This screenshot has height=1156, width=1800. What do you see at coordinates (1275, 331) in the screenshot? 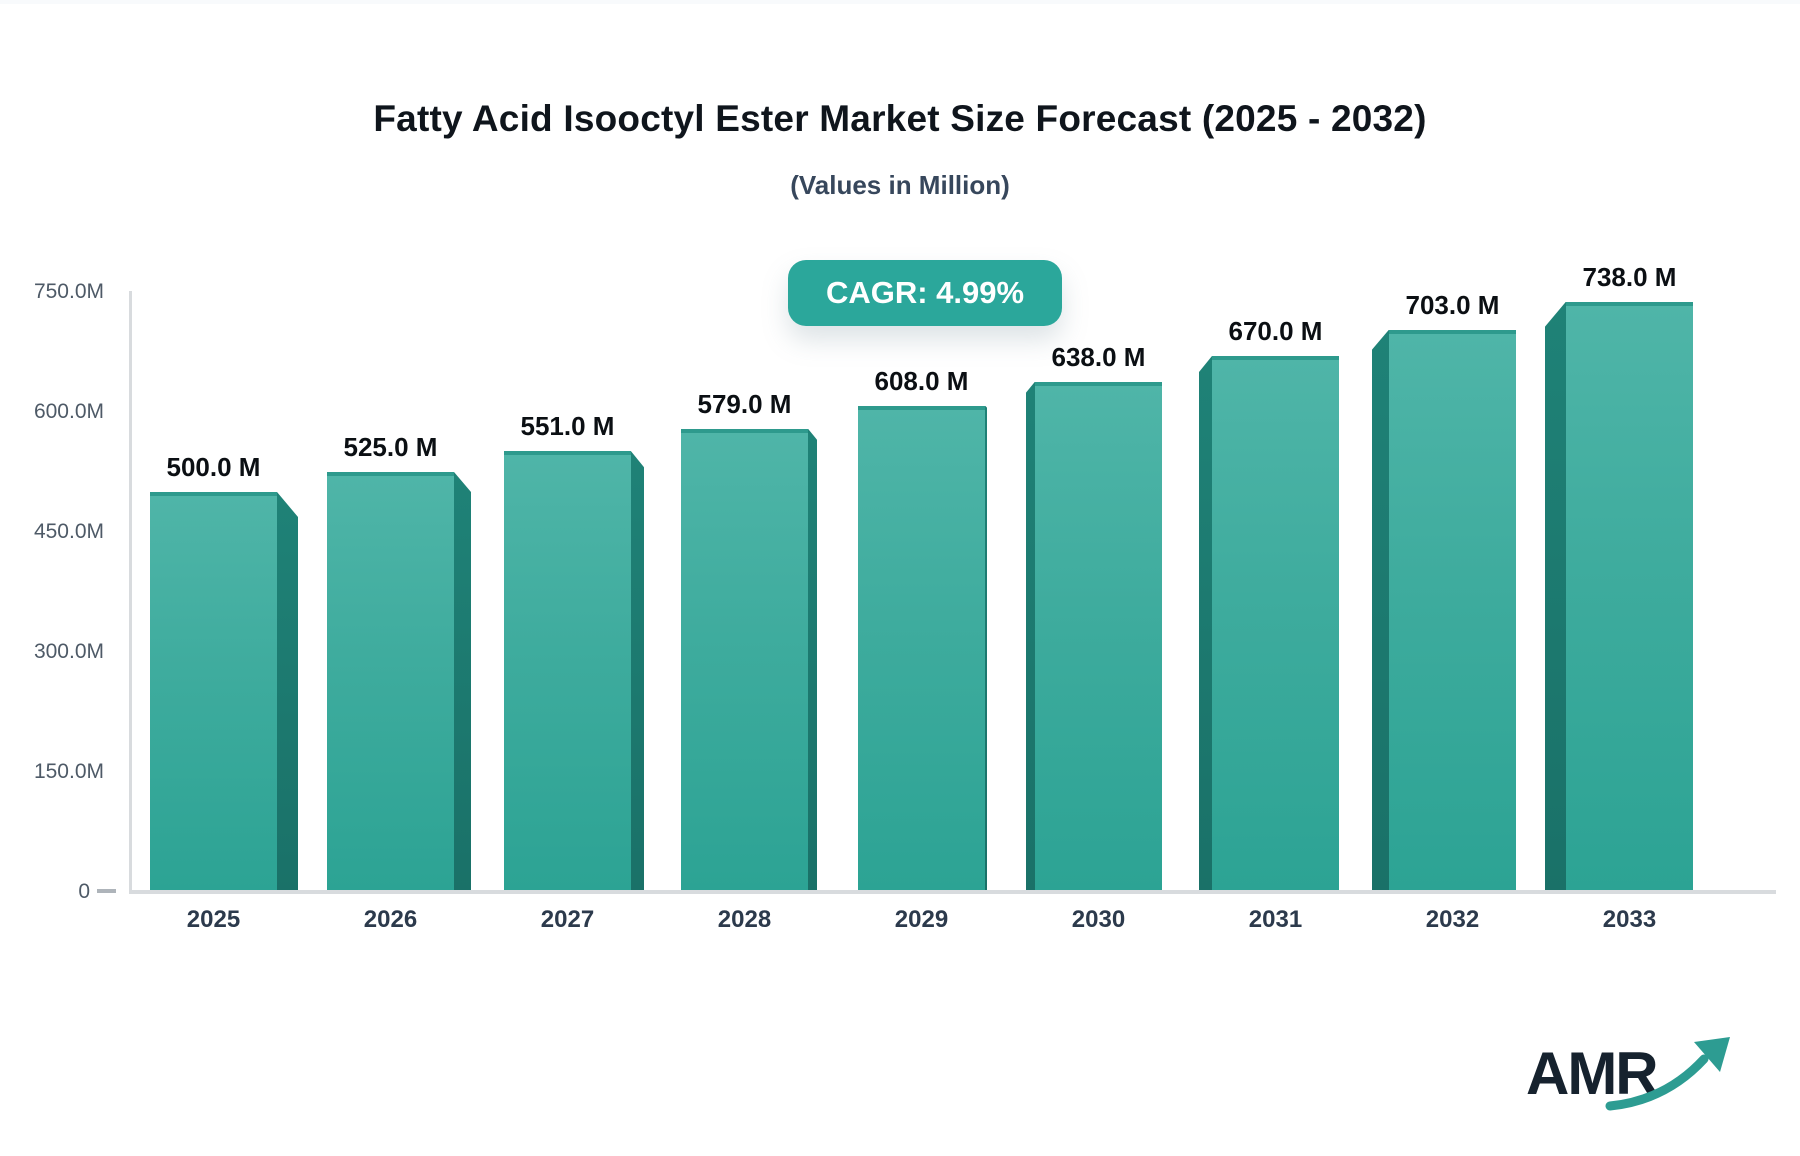
I see `bar-value-label: 670.0 M` at bounding box center [1275, 331].